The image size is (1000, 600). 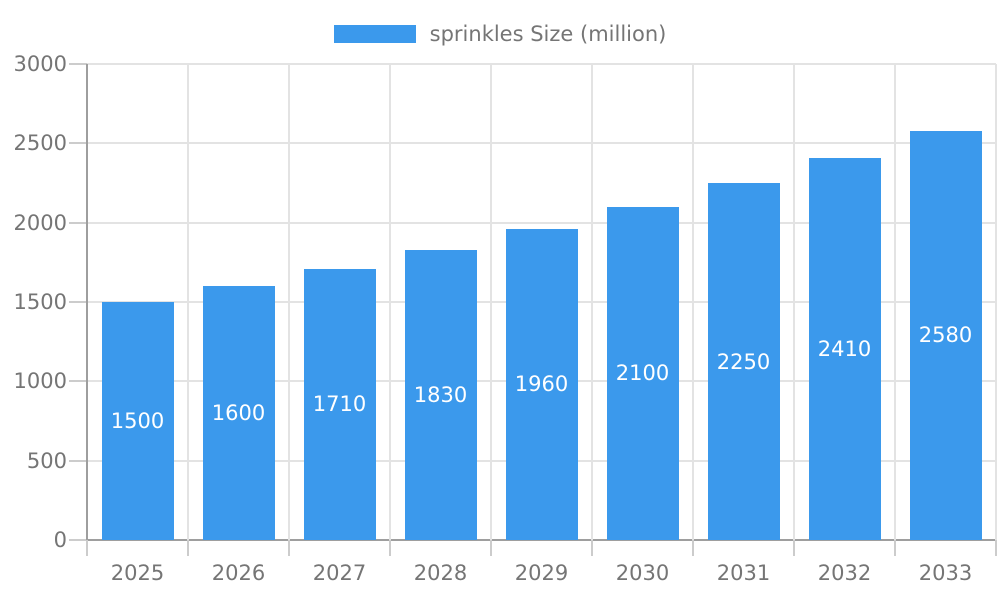 I want to click on y-axis-tick-label: 2500, so click(x=40, y=143).